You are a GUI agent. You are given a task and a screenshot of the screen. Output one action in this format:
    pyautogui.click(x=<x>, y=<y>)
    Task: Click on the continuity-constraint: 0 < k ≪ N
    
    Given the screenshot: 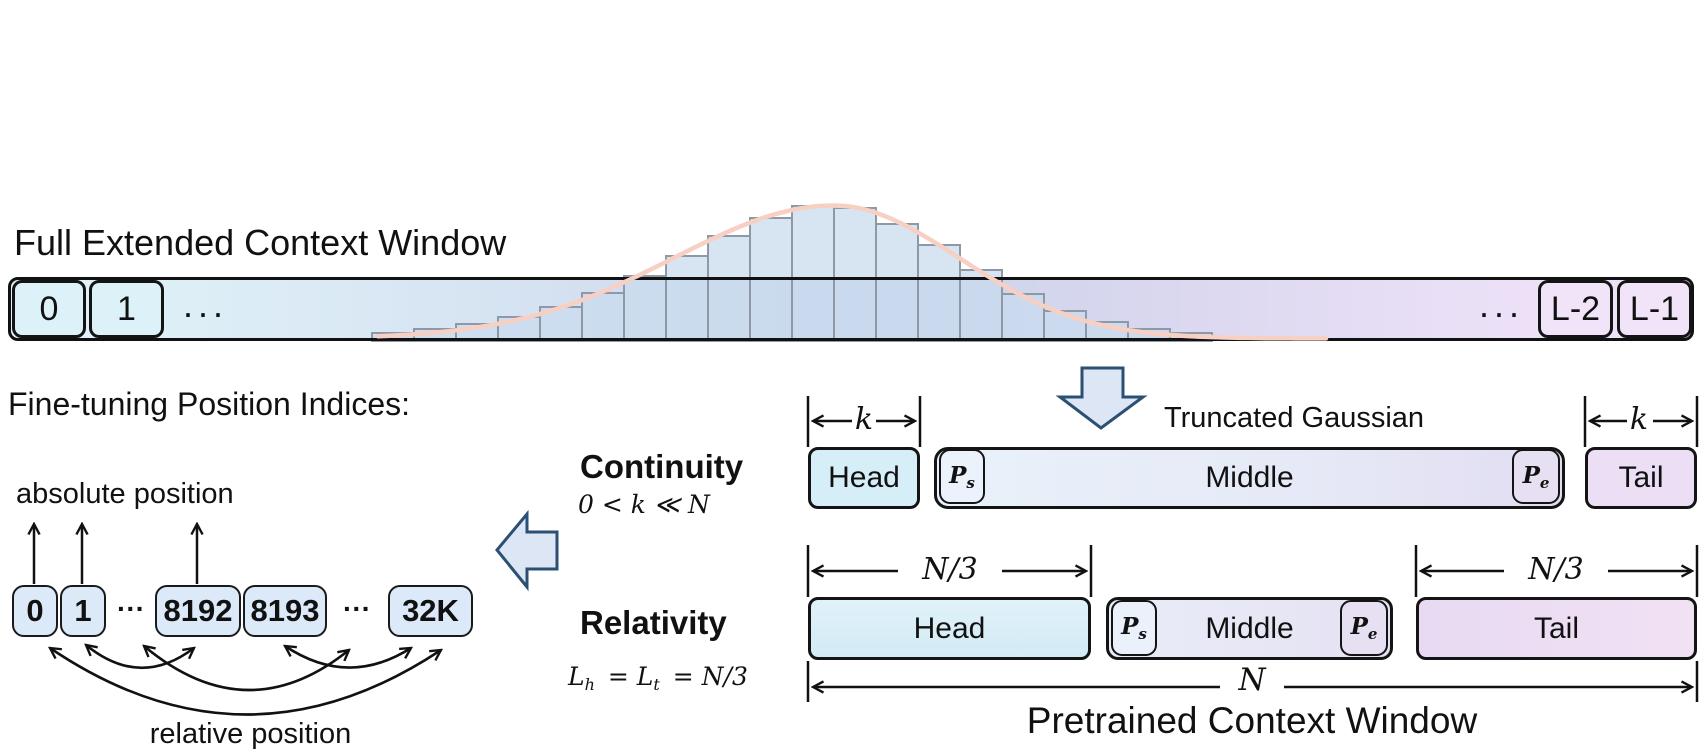 What is the action you would take?
    pyautogui.click(x=644, y=504)
    